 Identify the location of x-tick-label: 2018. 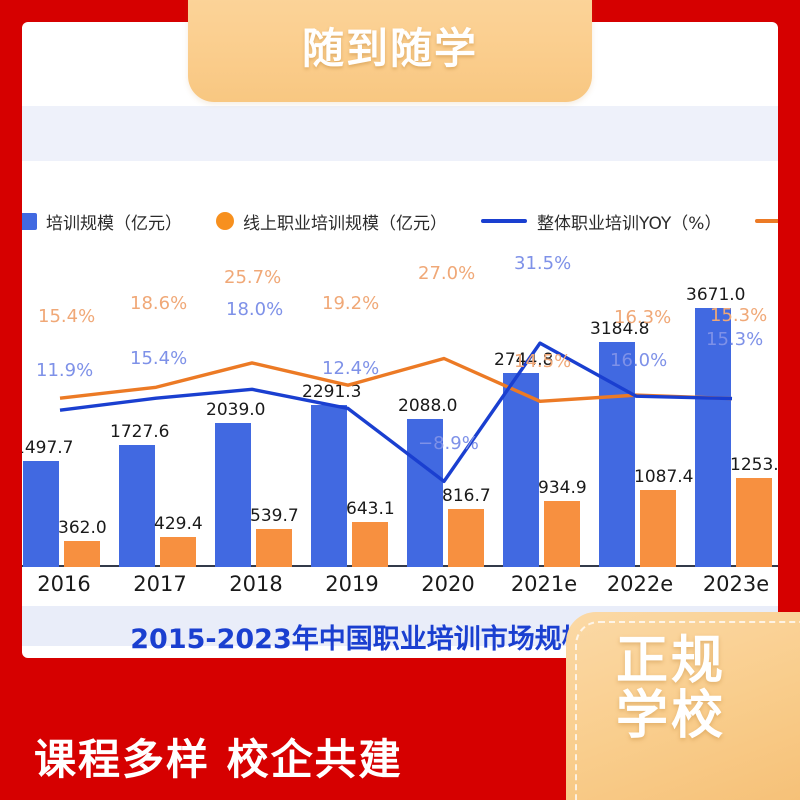
(256, 584).